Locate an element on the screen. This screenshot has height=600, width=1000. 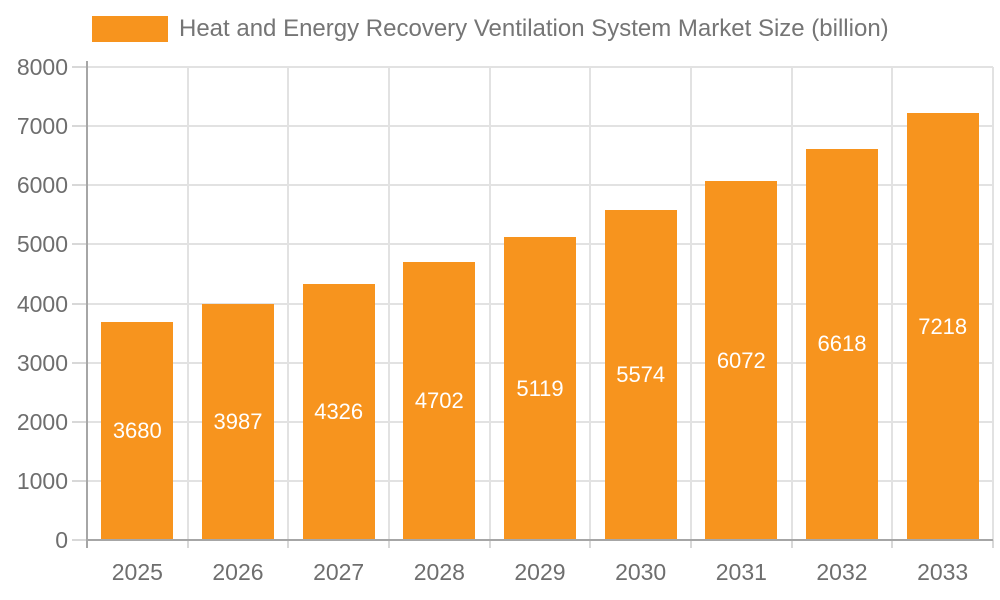
x-axis-label: 2033 is located at coordinates (943, 572).